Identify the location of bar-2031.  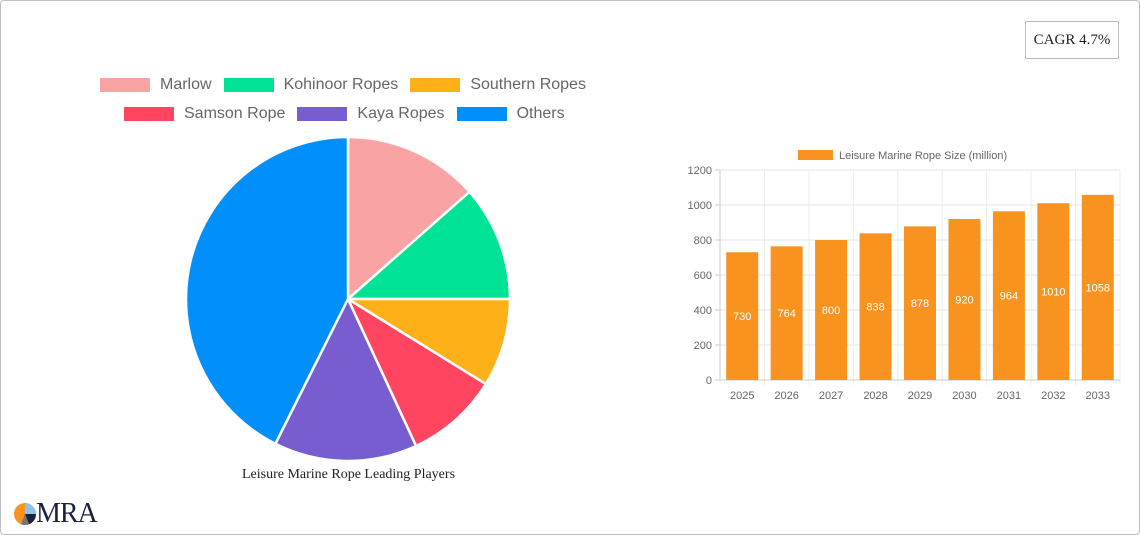
(1008, 295).